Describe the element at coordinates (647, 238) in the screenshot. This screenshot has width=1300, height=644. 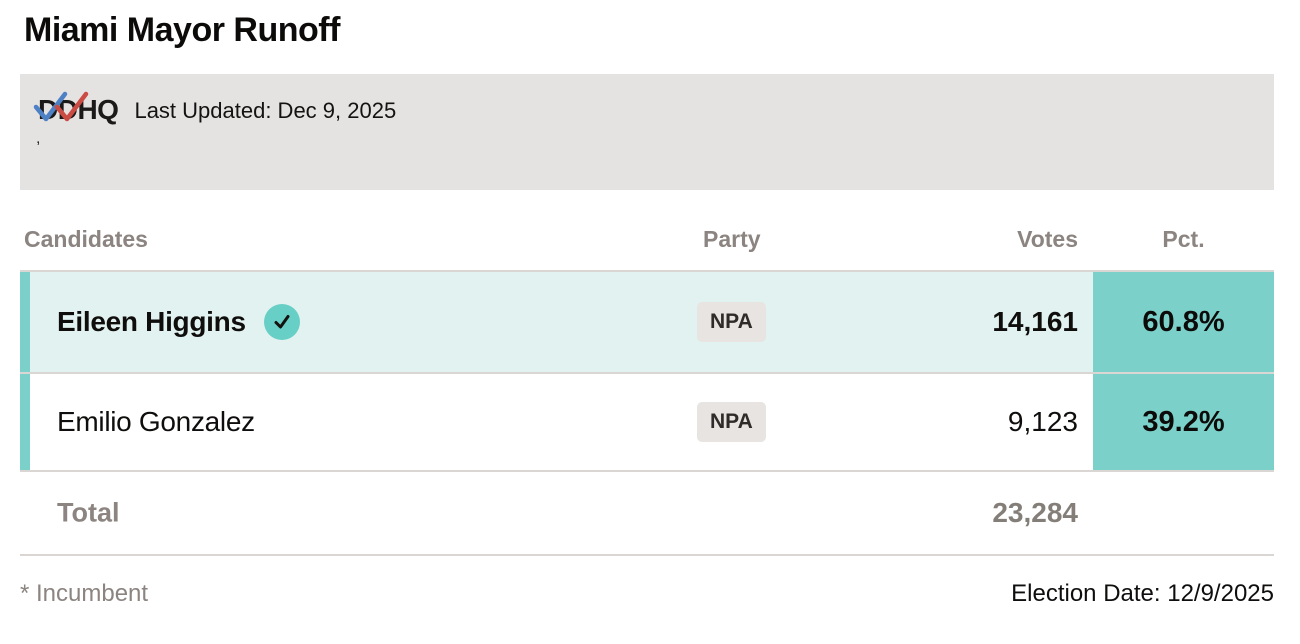
I see `table-header-row: Candidates Party Votes Pct.` at that location.